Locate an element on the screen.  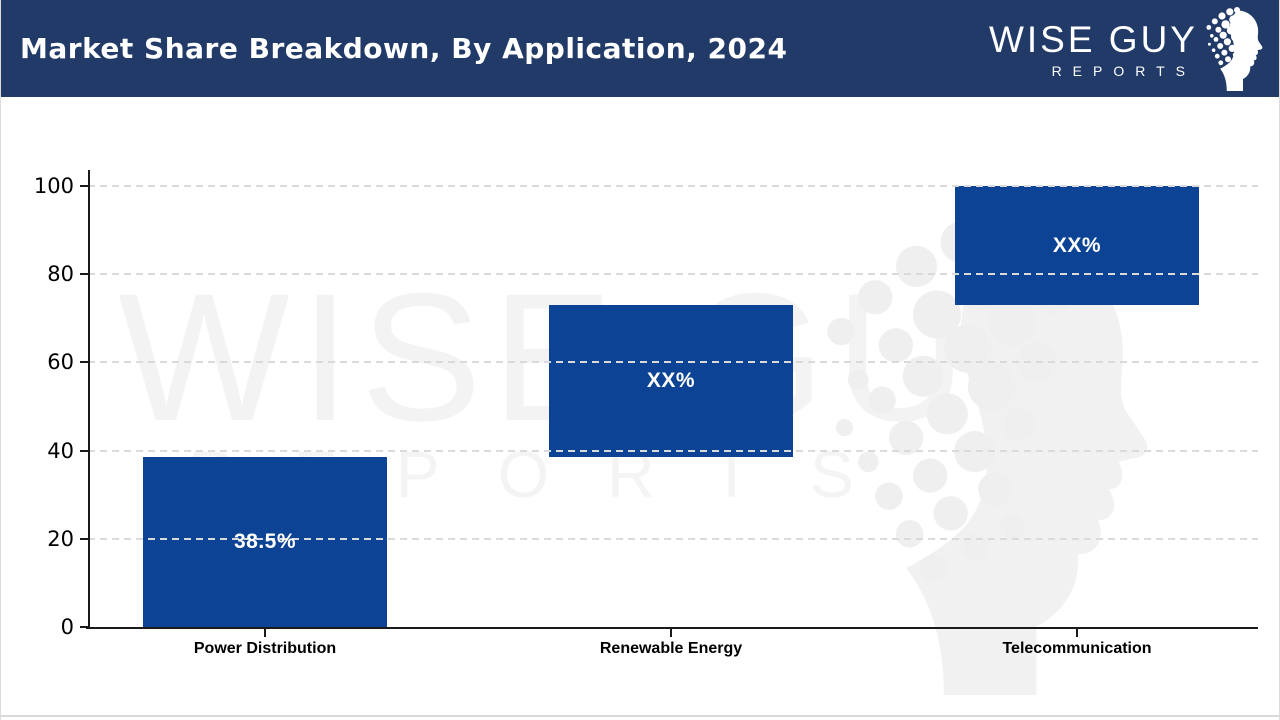
y-tick-label-60: 60 is located at coordinates (60, 362).